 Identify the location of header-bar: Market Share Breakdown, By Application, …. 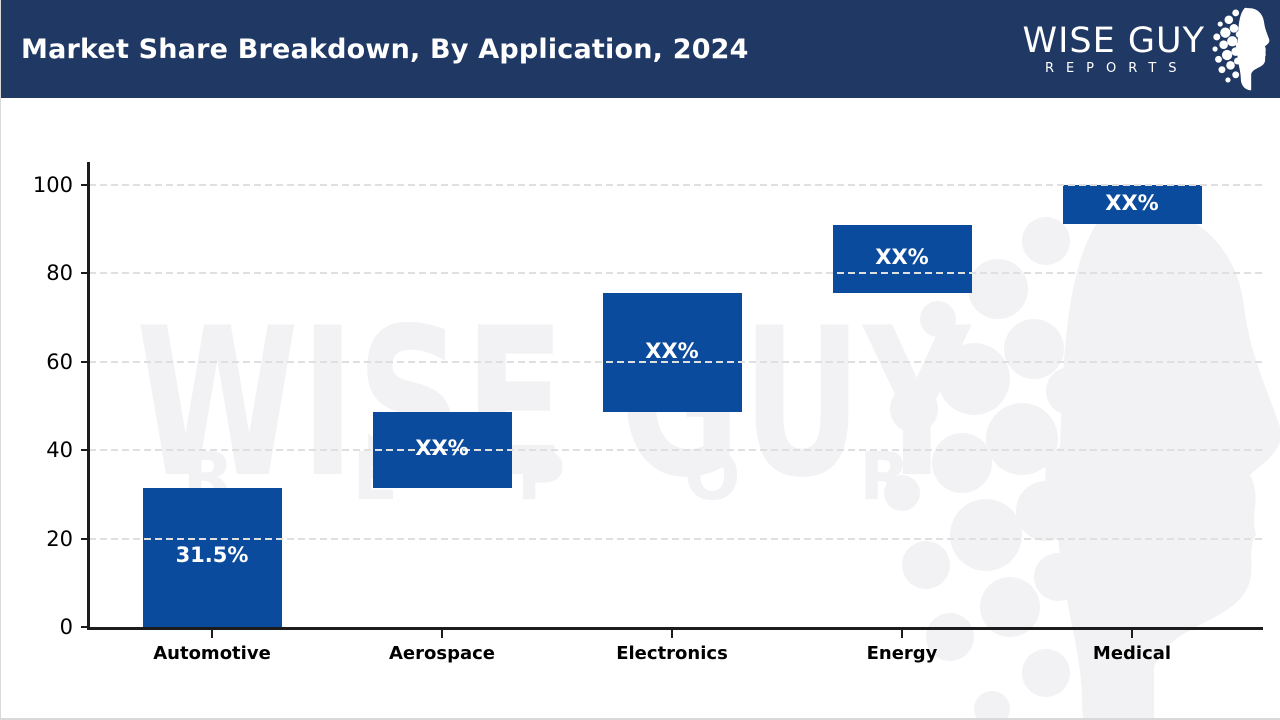
(640, 49).